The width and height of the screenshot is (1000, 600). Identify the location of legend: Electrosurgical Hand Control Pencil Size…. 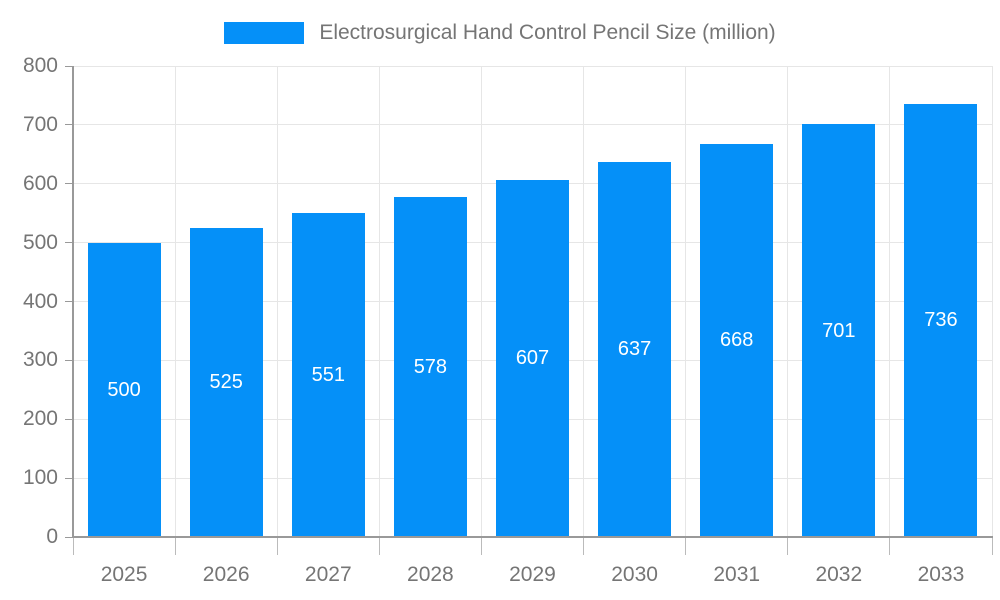
(500, 33).